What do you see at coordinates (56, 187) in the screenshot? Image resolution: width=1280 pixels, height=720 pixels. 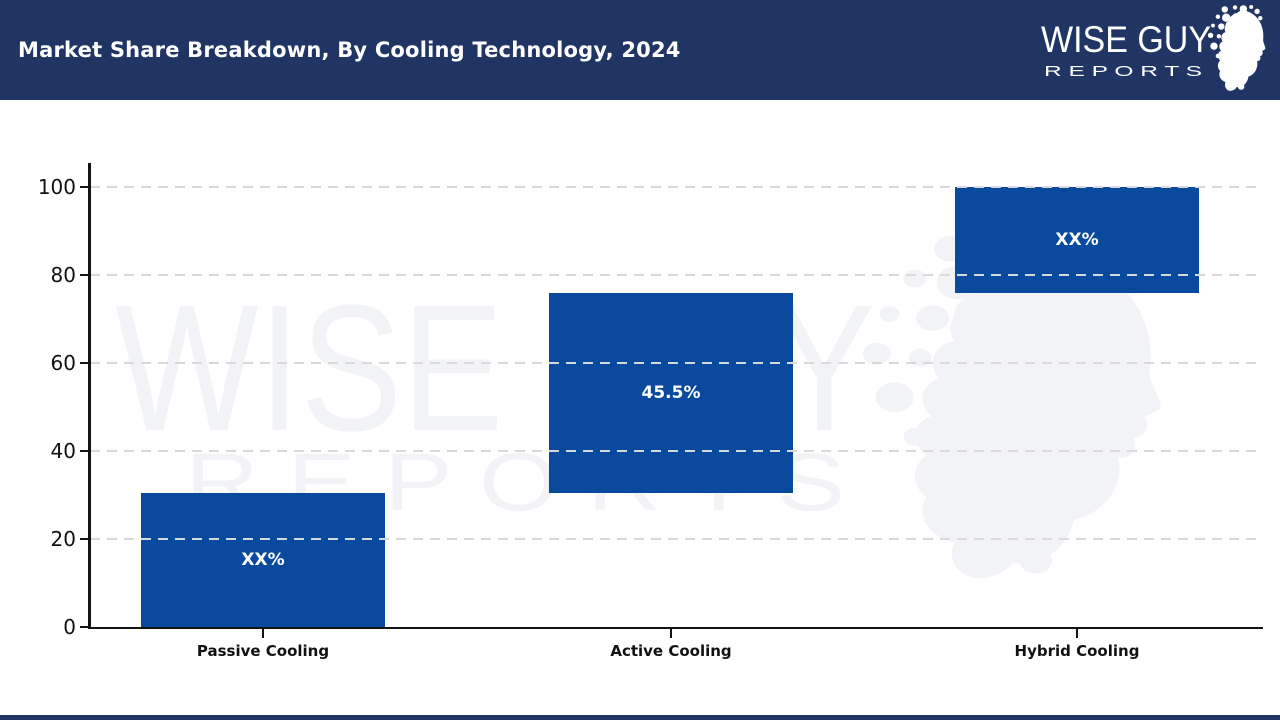 I see `y-tick-label: 100` at bounding box center [56, 187].